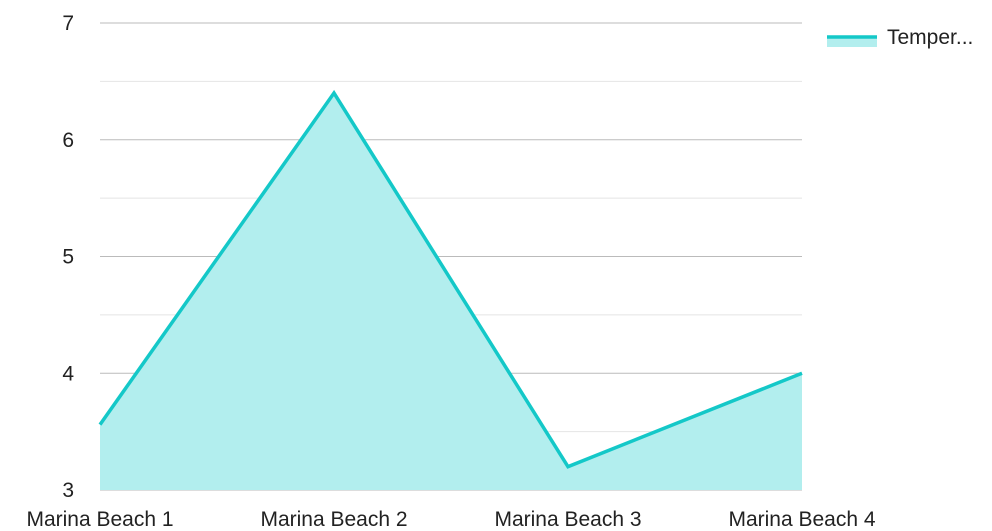  I want to click on y-axis-ticks: 3 4 5 6 7, so click(68, 257).